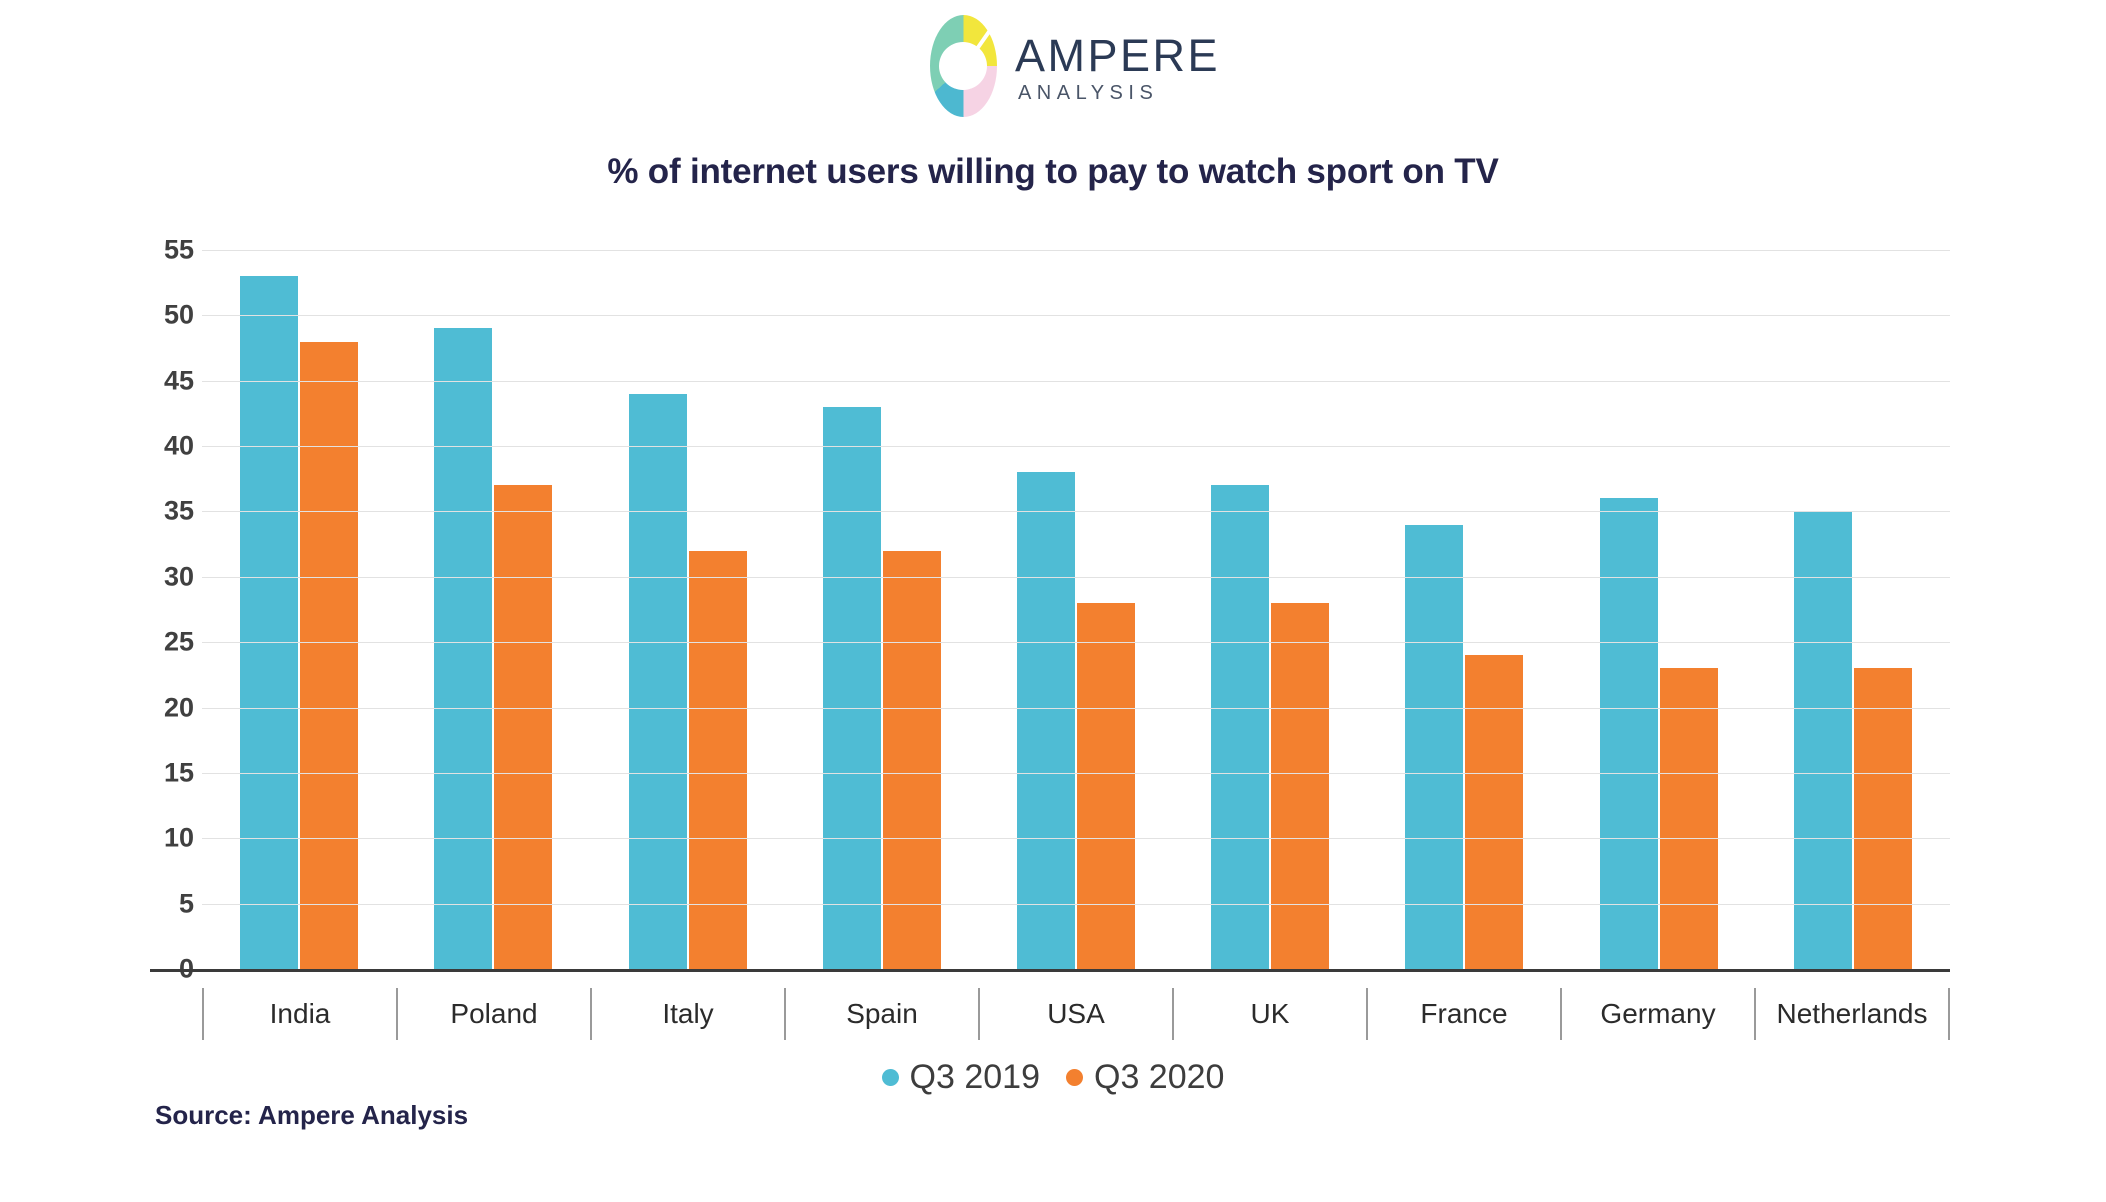 Image resolution: width=2106 pixels, height=1202 pixels. What do you see at coordinates (1300, 785) in the screenshot?
I see `bar-uk-q3-2020` at bounding box center [1300, 785].